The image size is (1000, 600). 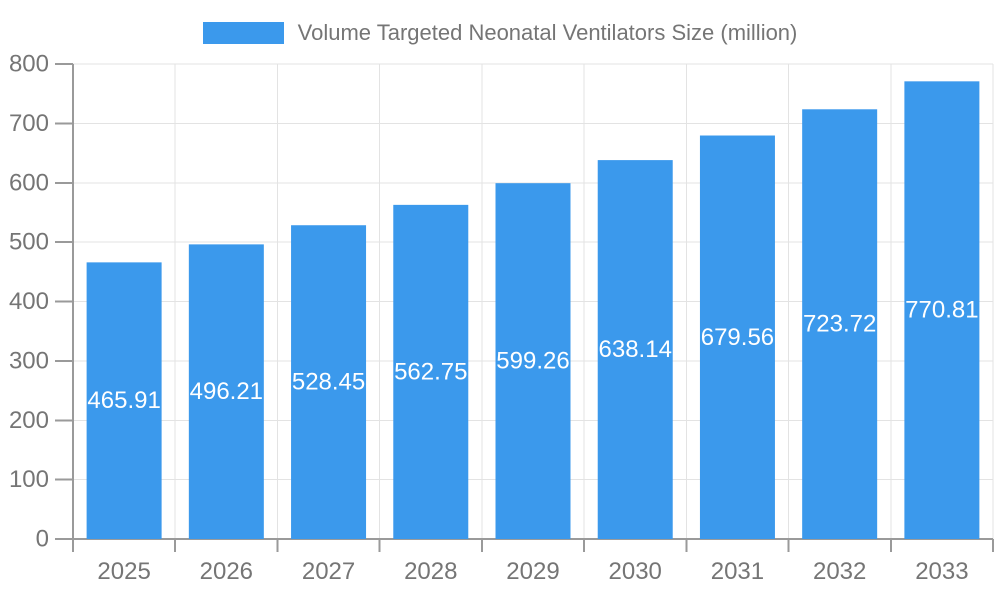 I want to click on bar-value-label: 770.81, so click(x=941, y=310).